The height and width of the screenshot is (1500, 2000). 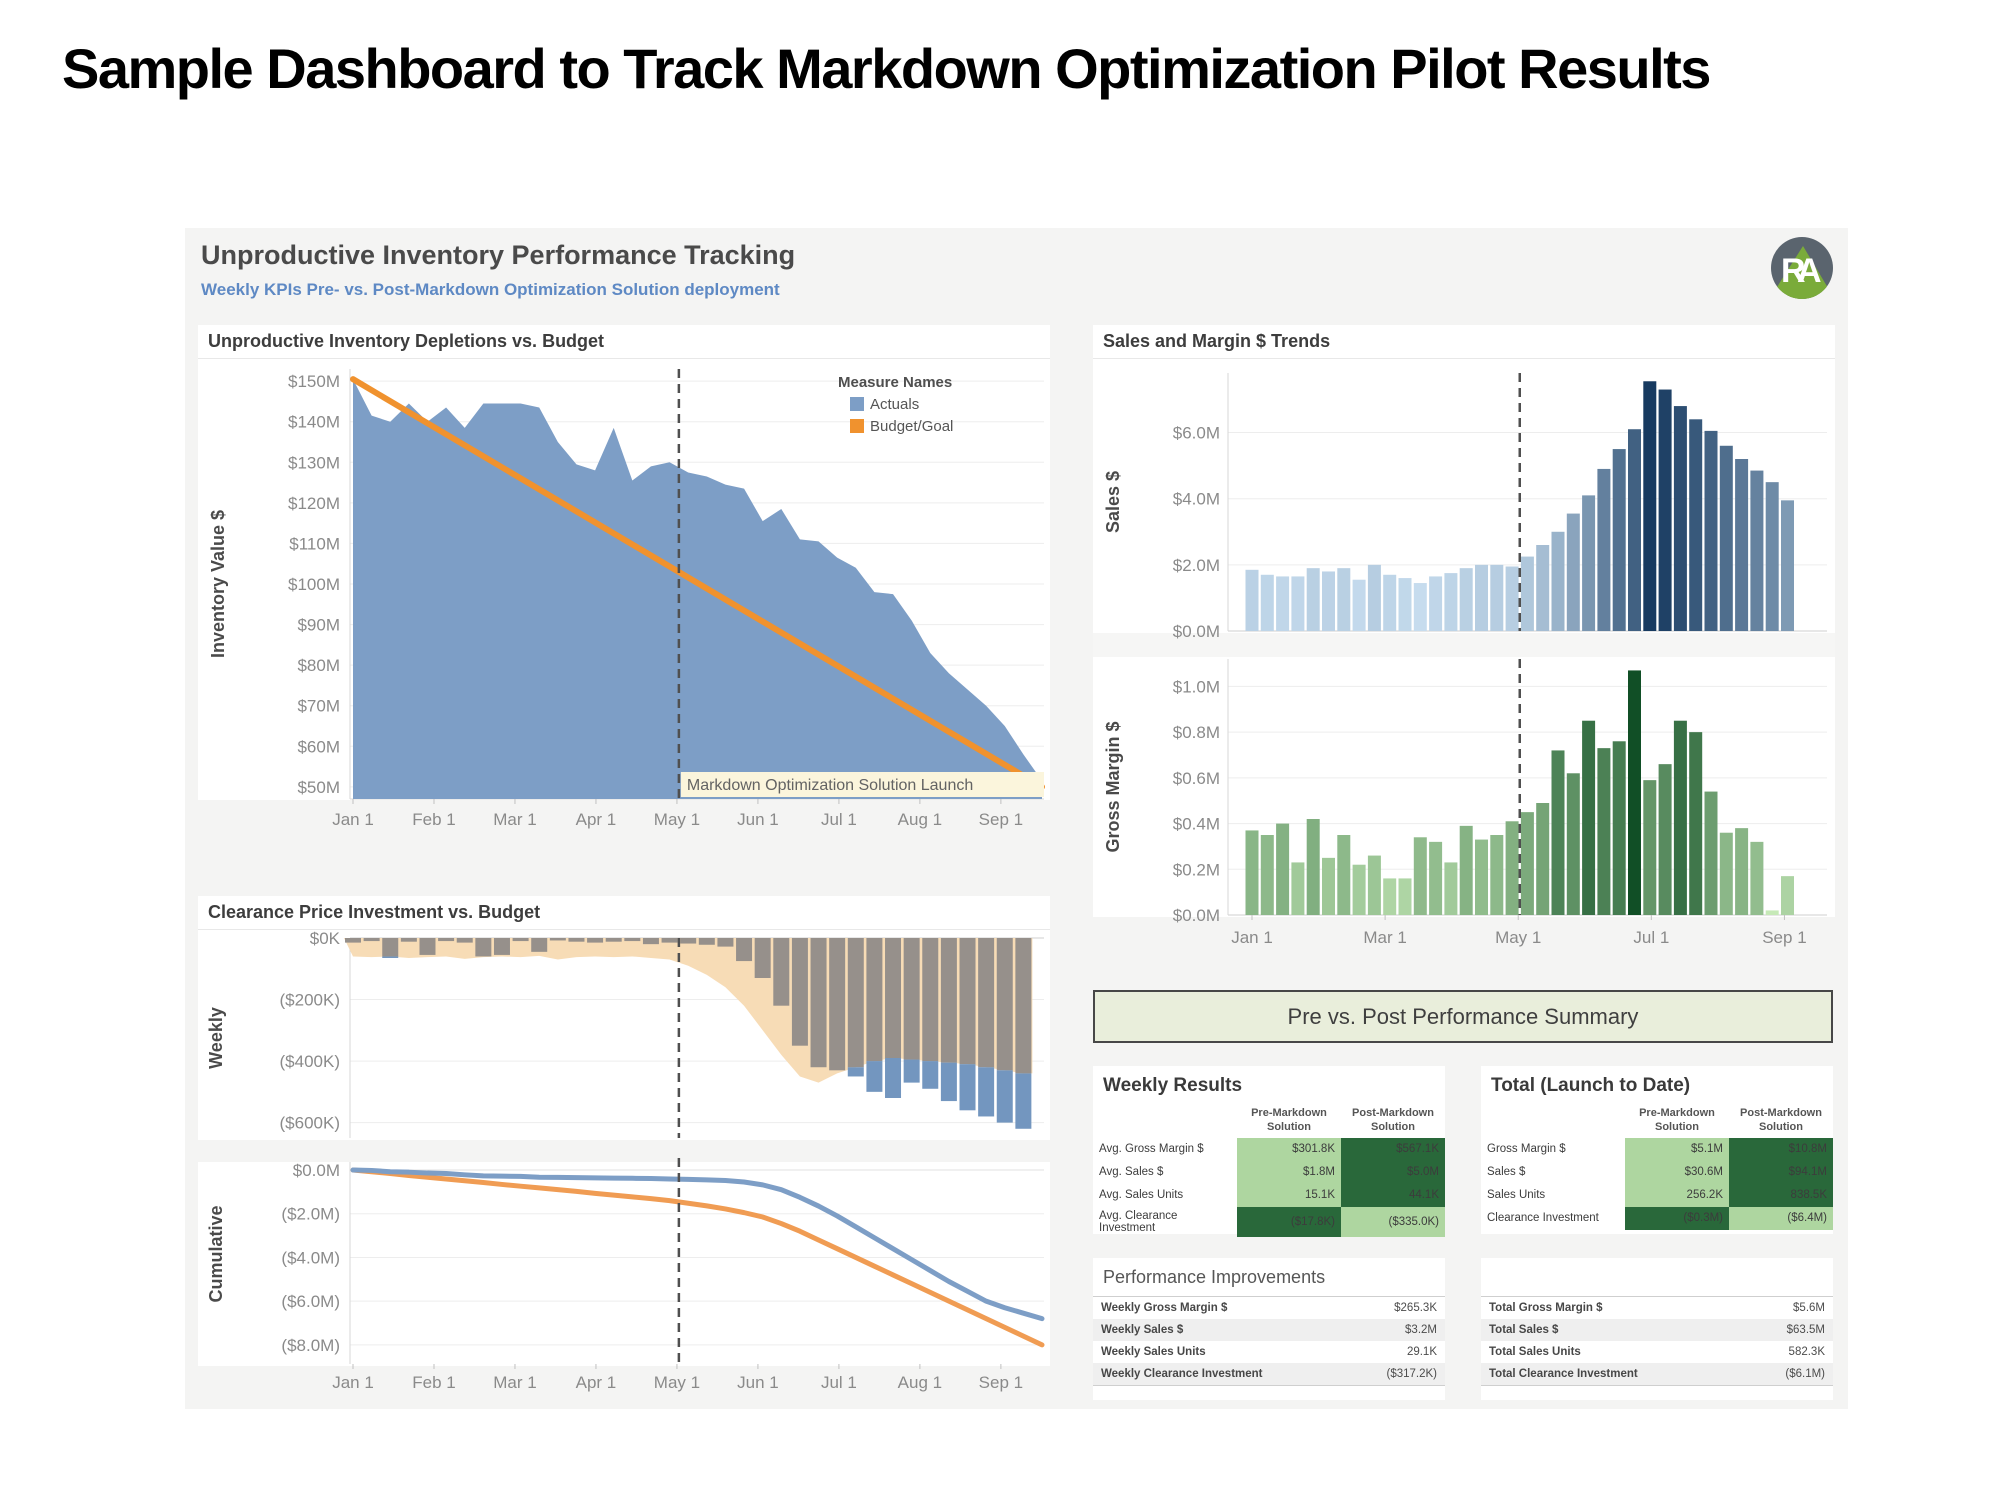 I want to click on row-label: Weekly Sales $, so click(x=1142, y=1330).